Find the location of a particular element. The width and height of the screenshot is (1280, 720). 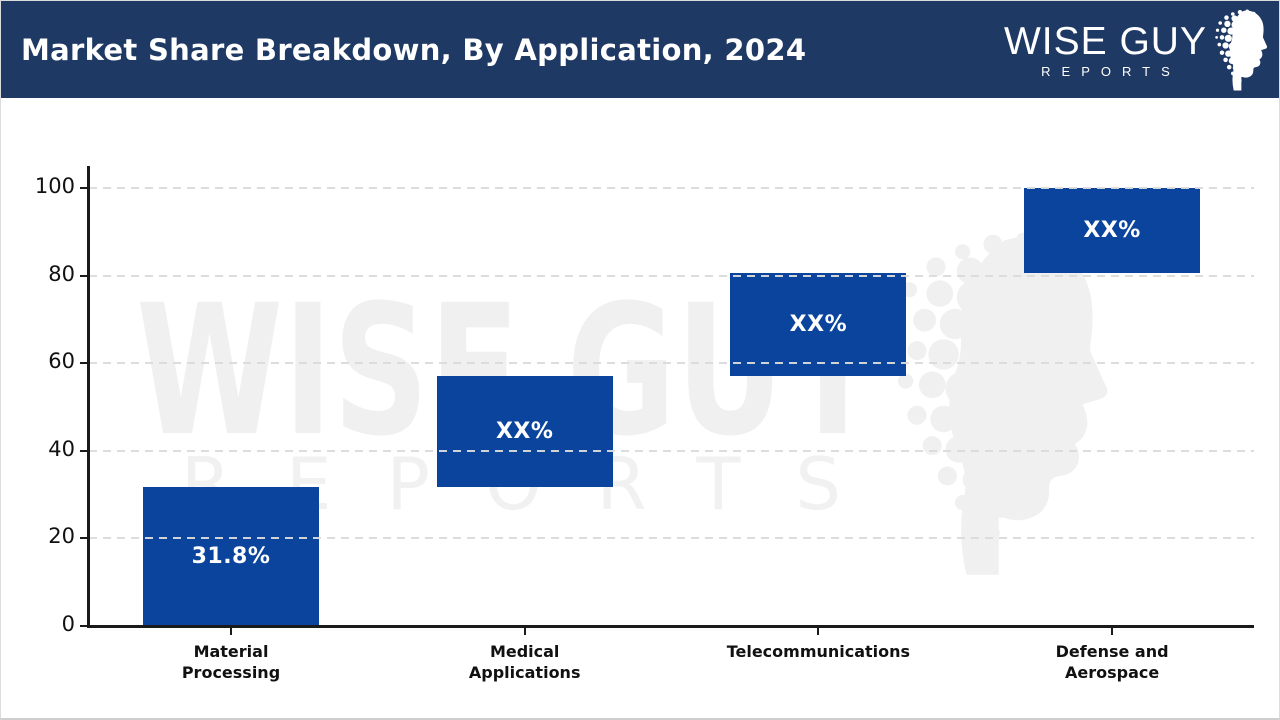

bar-value-label-material-processing: 31.8% is located at coordinates (231, 556).